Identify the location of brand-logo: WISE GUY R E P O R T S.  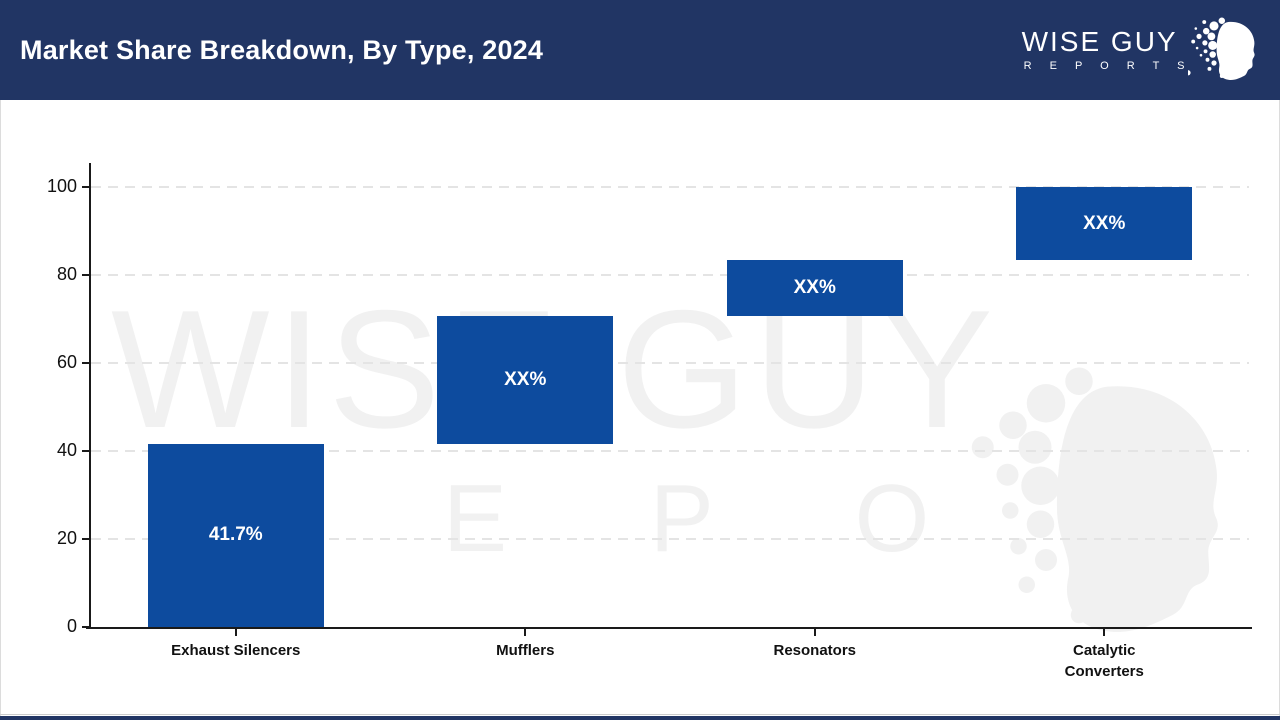
(1144, 50).